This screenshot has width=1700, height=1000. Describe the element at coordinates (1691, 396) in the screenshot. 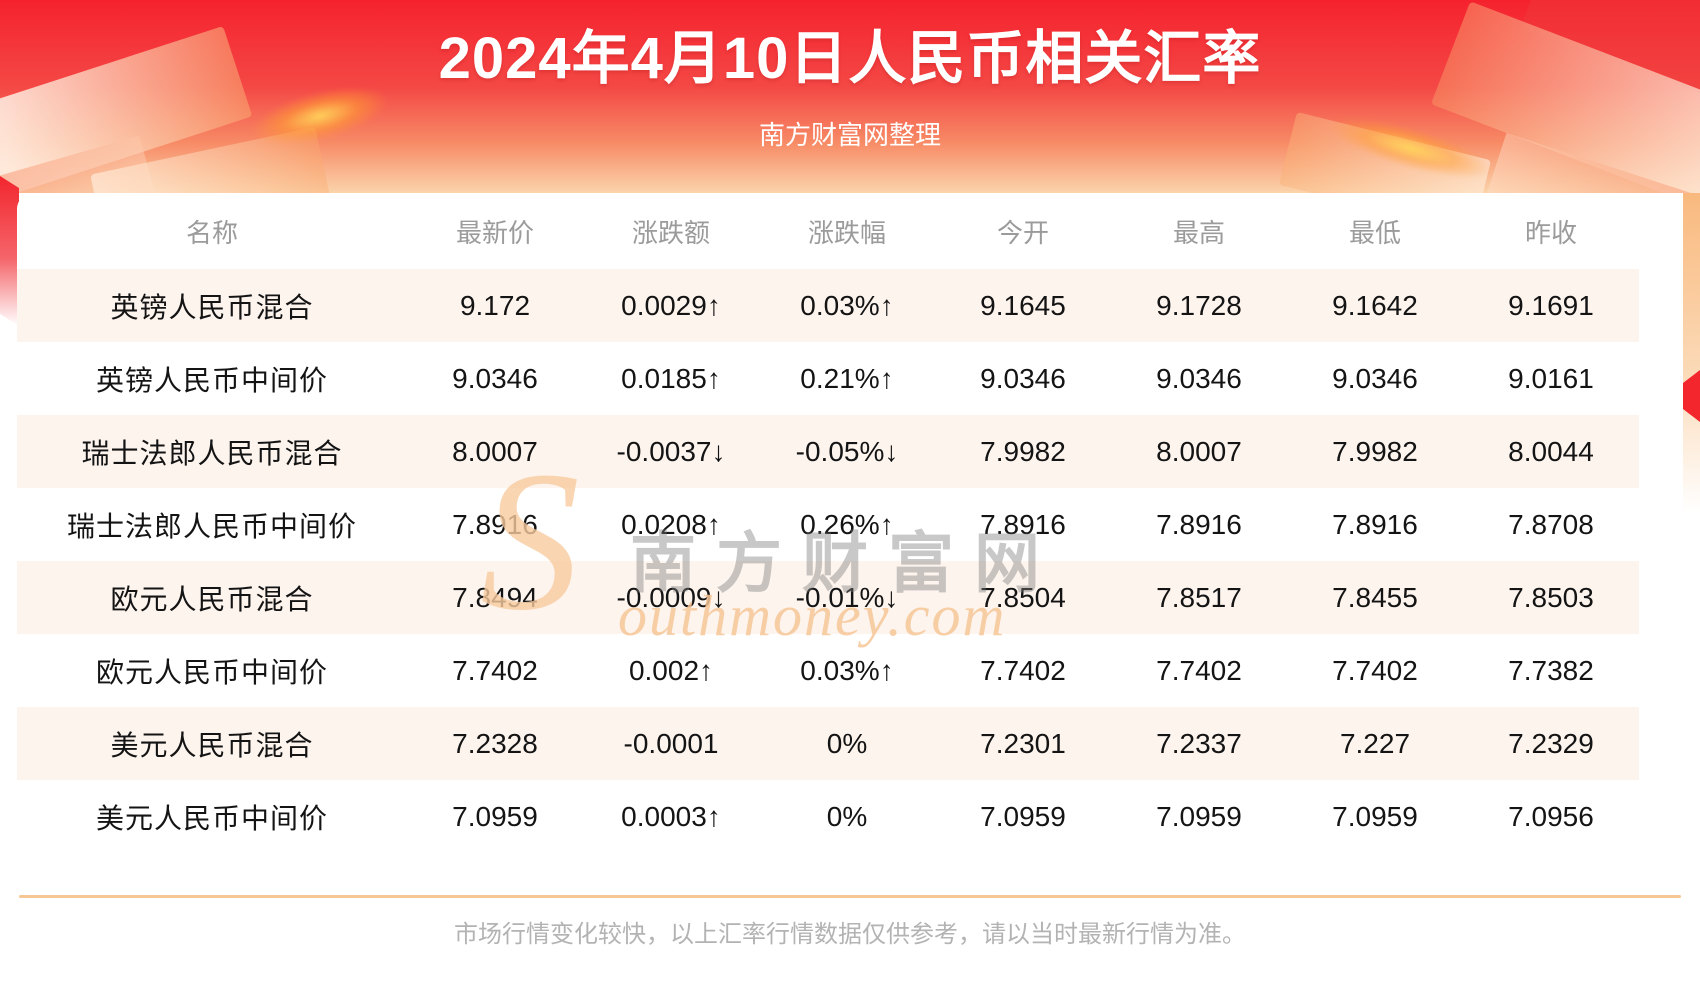

I see `right-edge-ribbon-fold-icon` at that location.